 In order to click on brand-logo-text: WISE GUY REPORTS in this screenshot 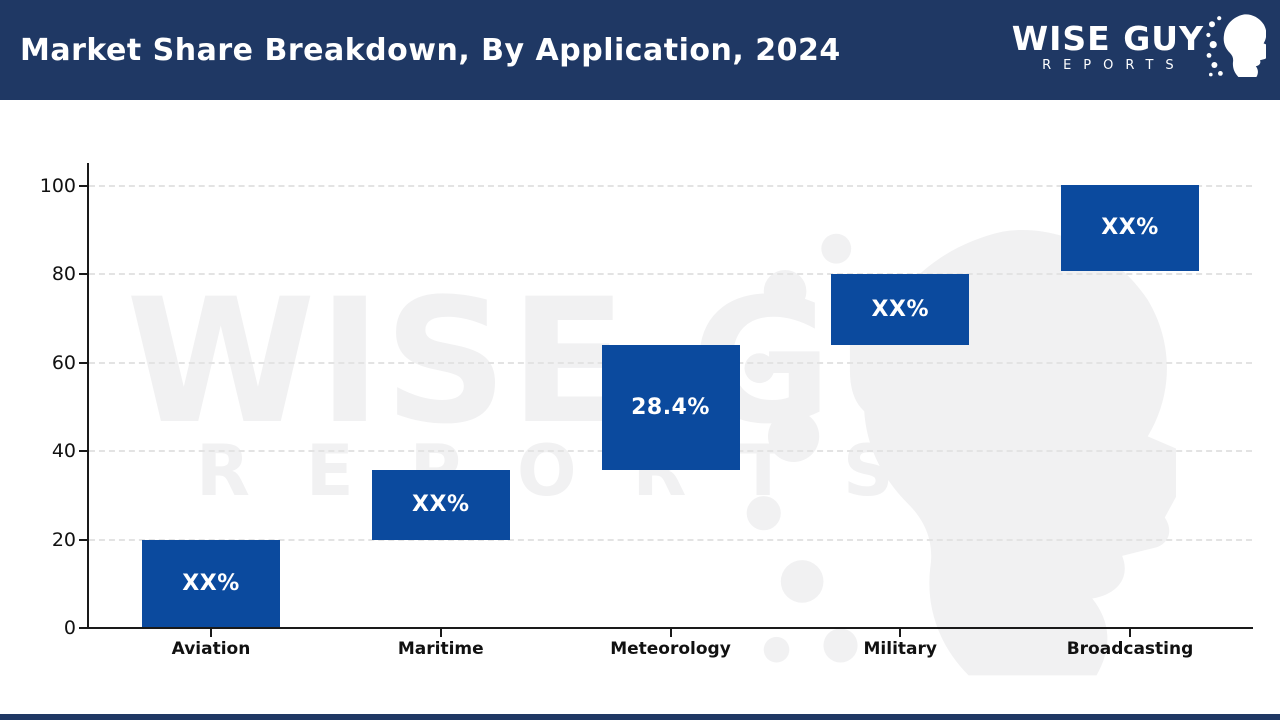, I will do `click(1107, 46)`.